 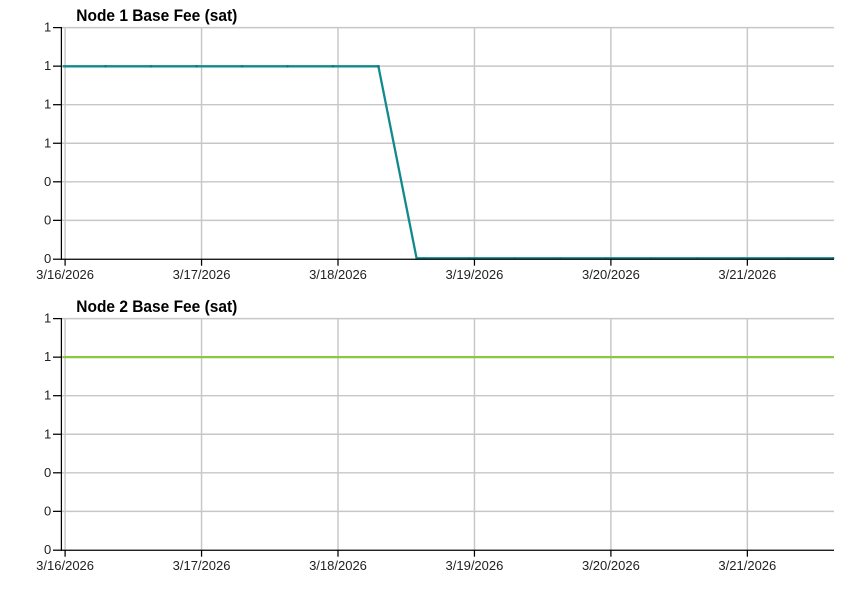 What do you see at coordinates (156, 15) in the screenshot?
I see `svg-text: Node 1 Base Fee (sat)` at bounding box center [156, 15].